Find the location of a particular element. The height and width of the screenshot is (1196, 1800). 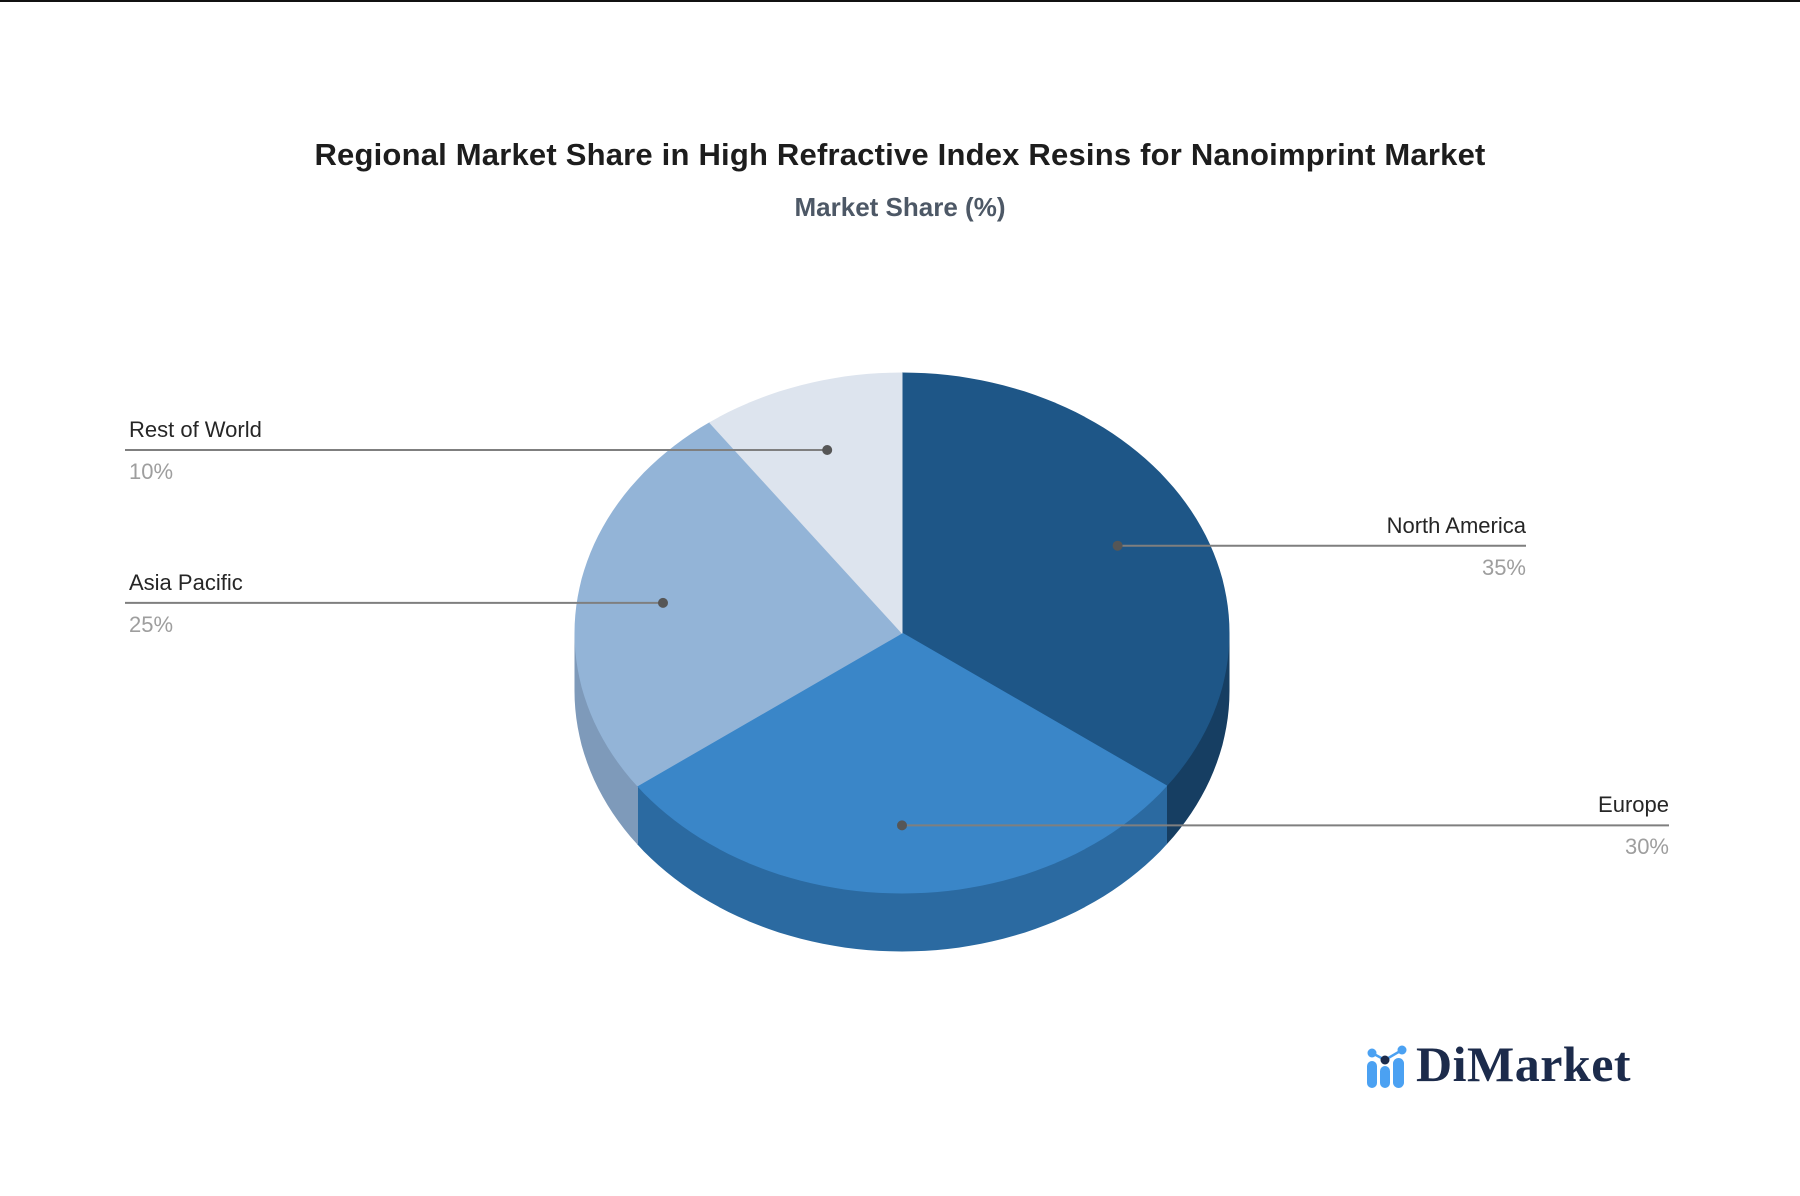

leader-dot-europe is located at coordinates (902, 825).